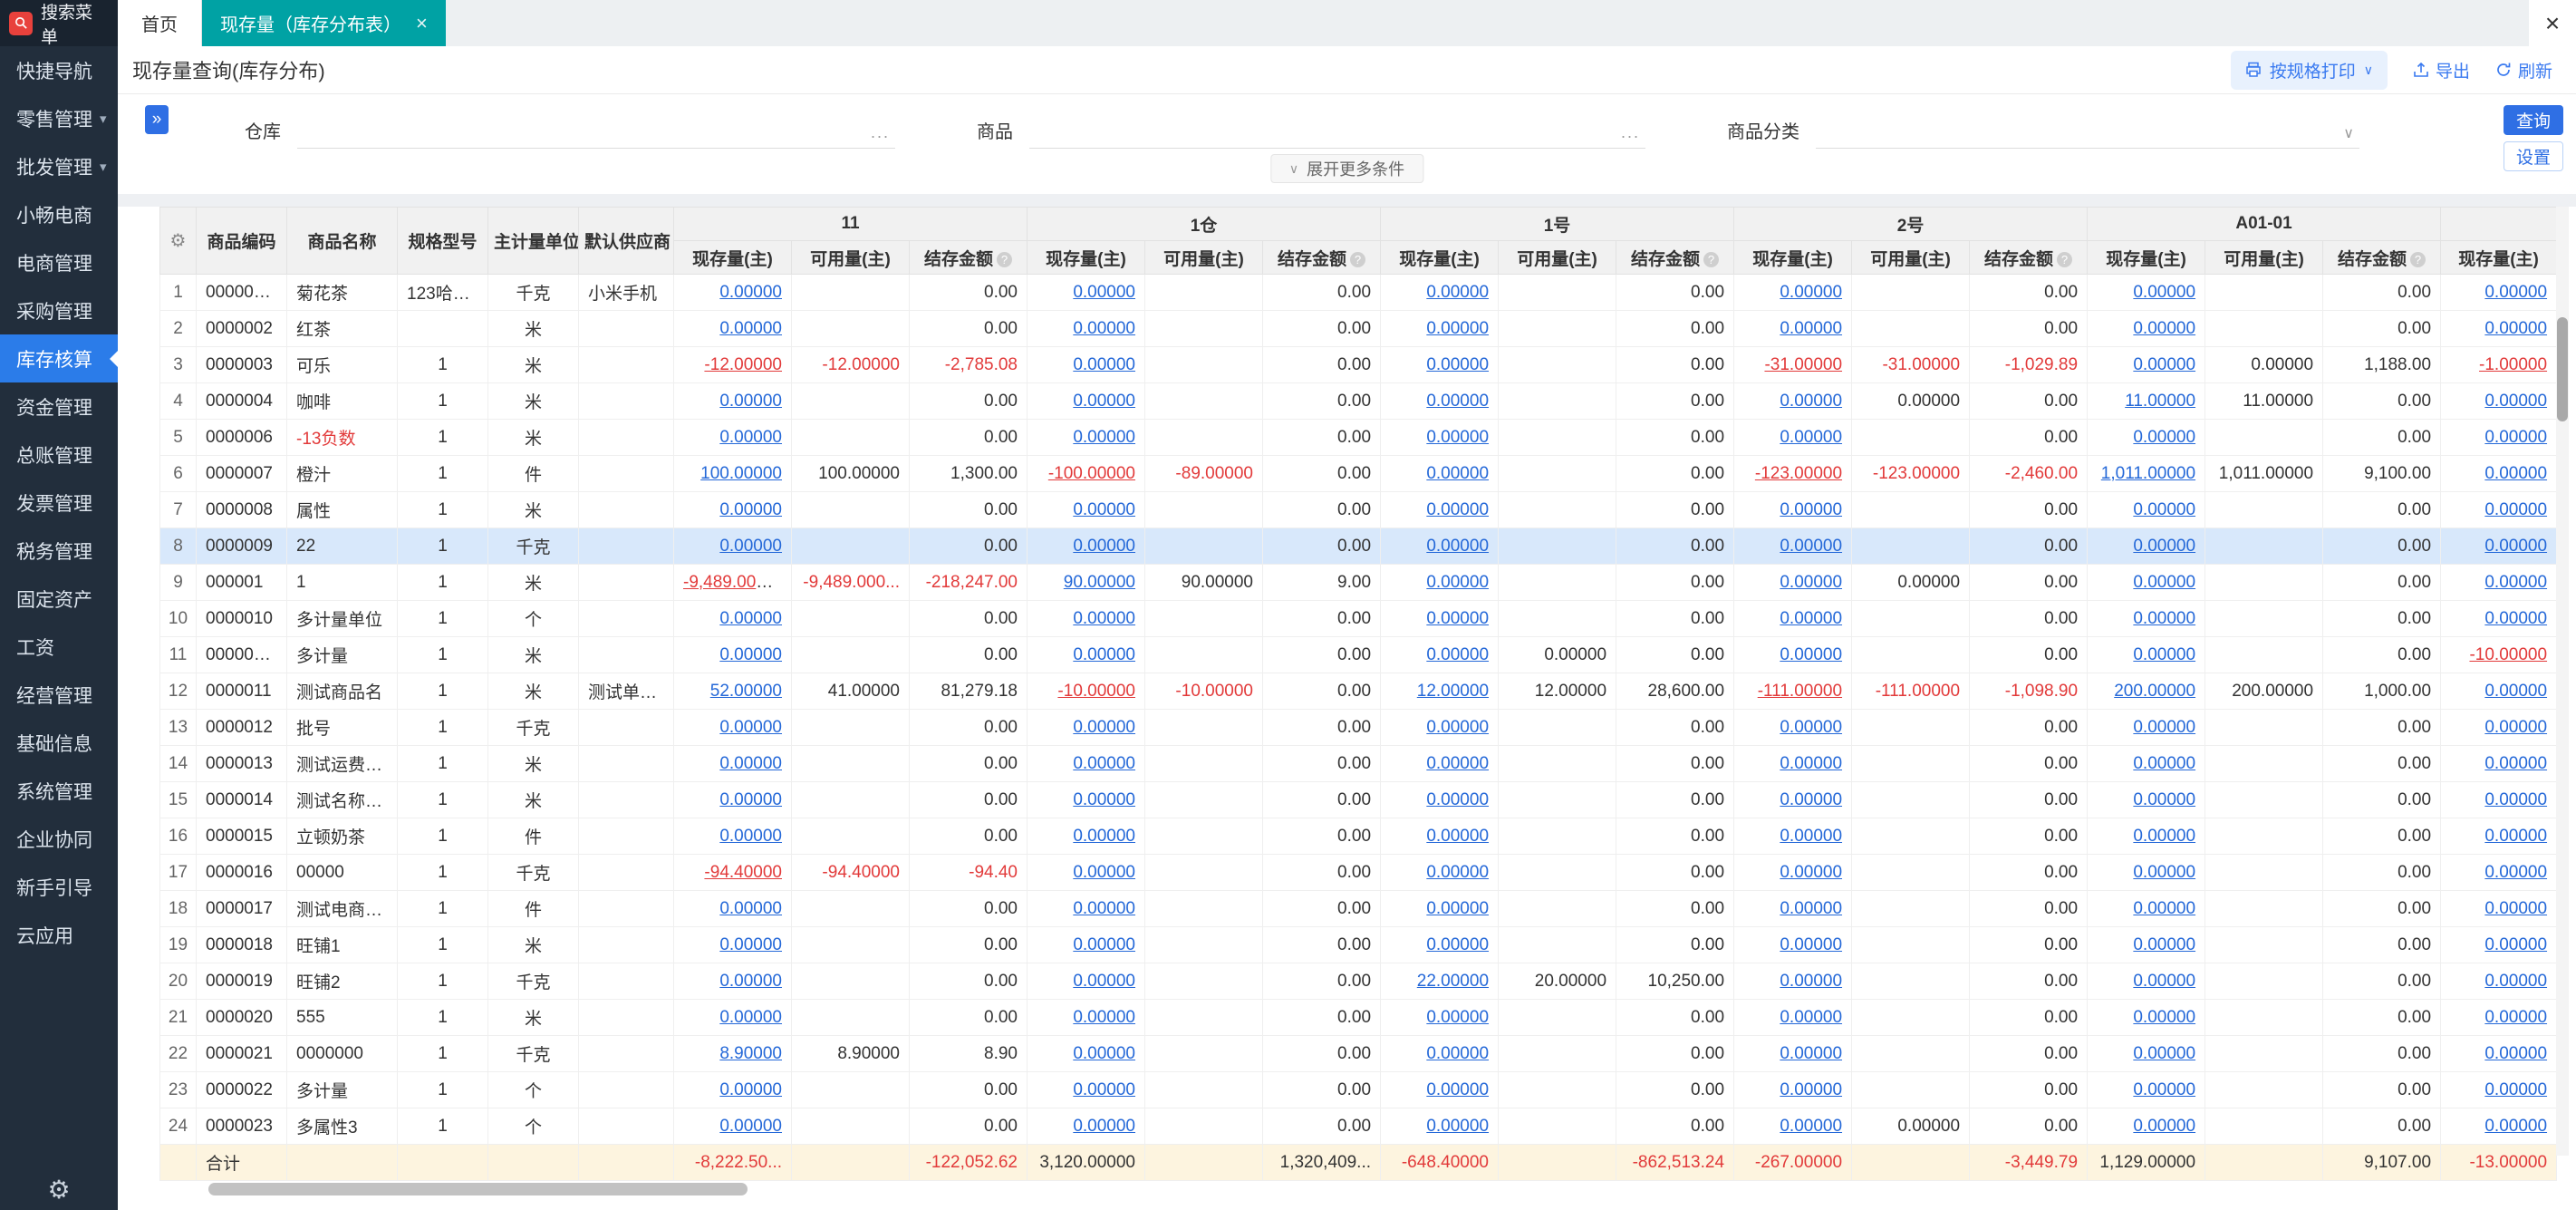  Describe the element at coordinates (743, 872) in the screenshot. I see `qty-link: -94.40000` at that location.